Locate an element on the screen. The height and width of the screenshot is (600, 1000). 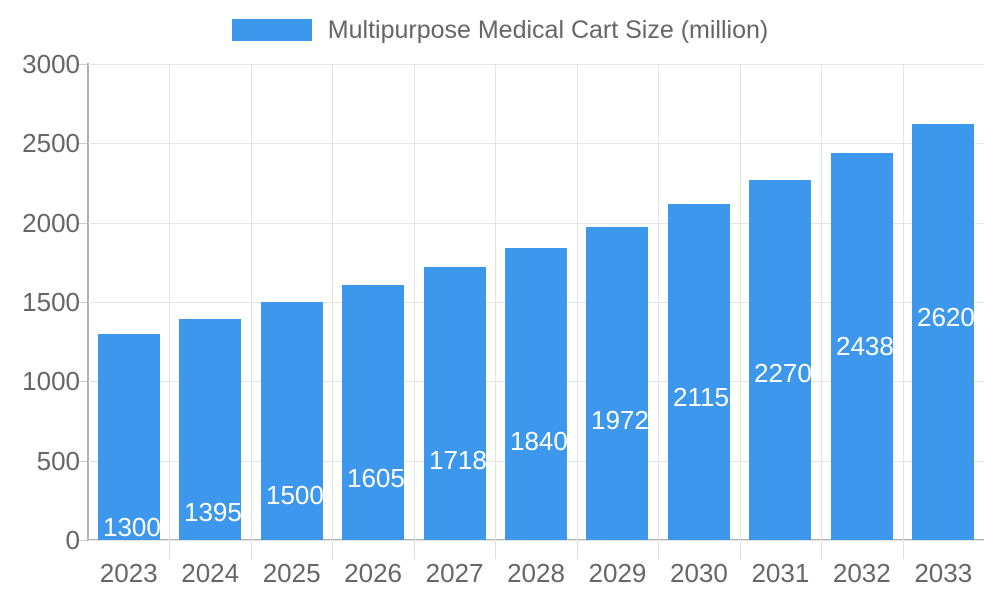
x-axis-tick-label: 2032 is located at coordinates (861, 573).